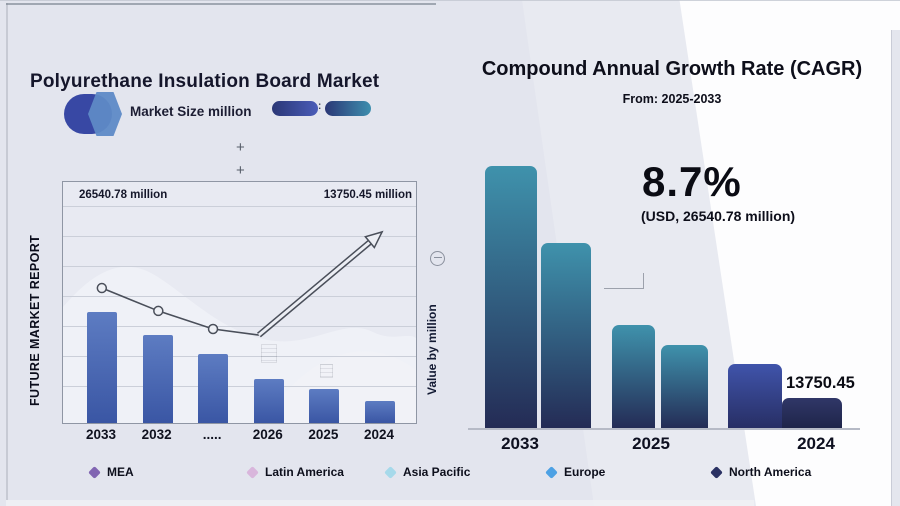 The height and width of the screenshot is (506, 900). Describe the element at coordinates (94, 114) in the screenshot. I see `market-size-icon` at that location.